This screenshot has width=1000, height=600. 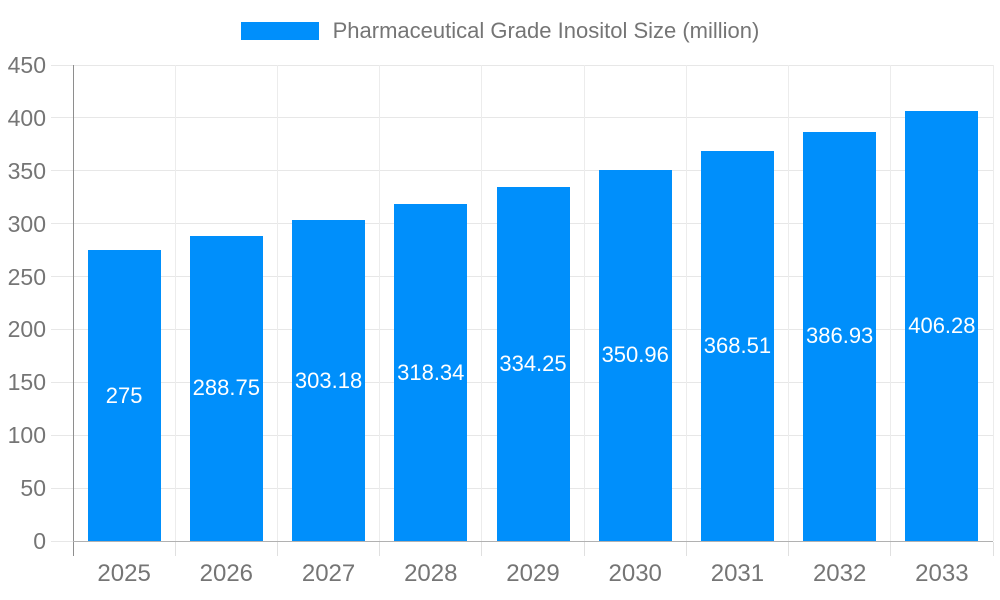 What do you see at coordinates (533, 573) in the screenshot?
I see `x-axis-tick-label: 2029` at bounding box center [533, 573].